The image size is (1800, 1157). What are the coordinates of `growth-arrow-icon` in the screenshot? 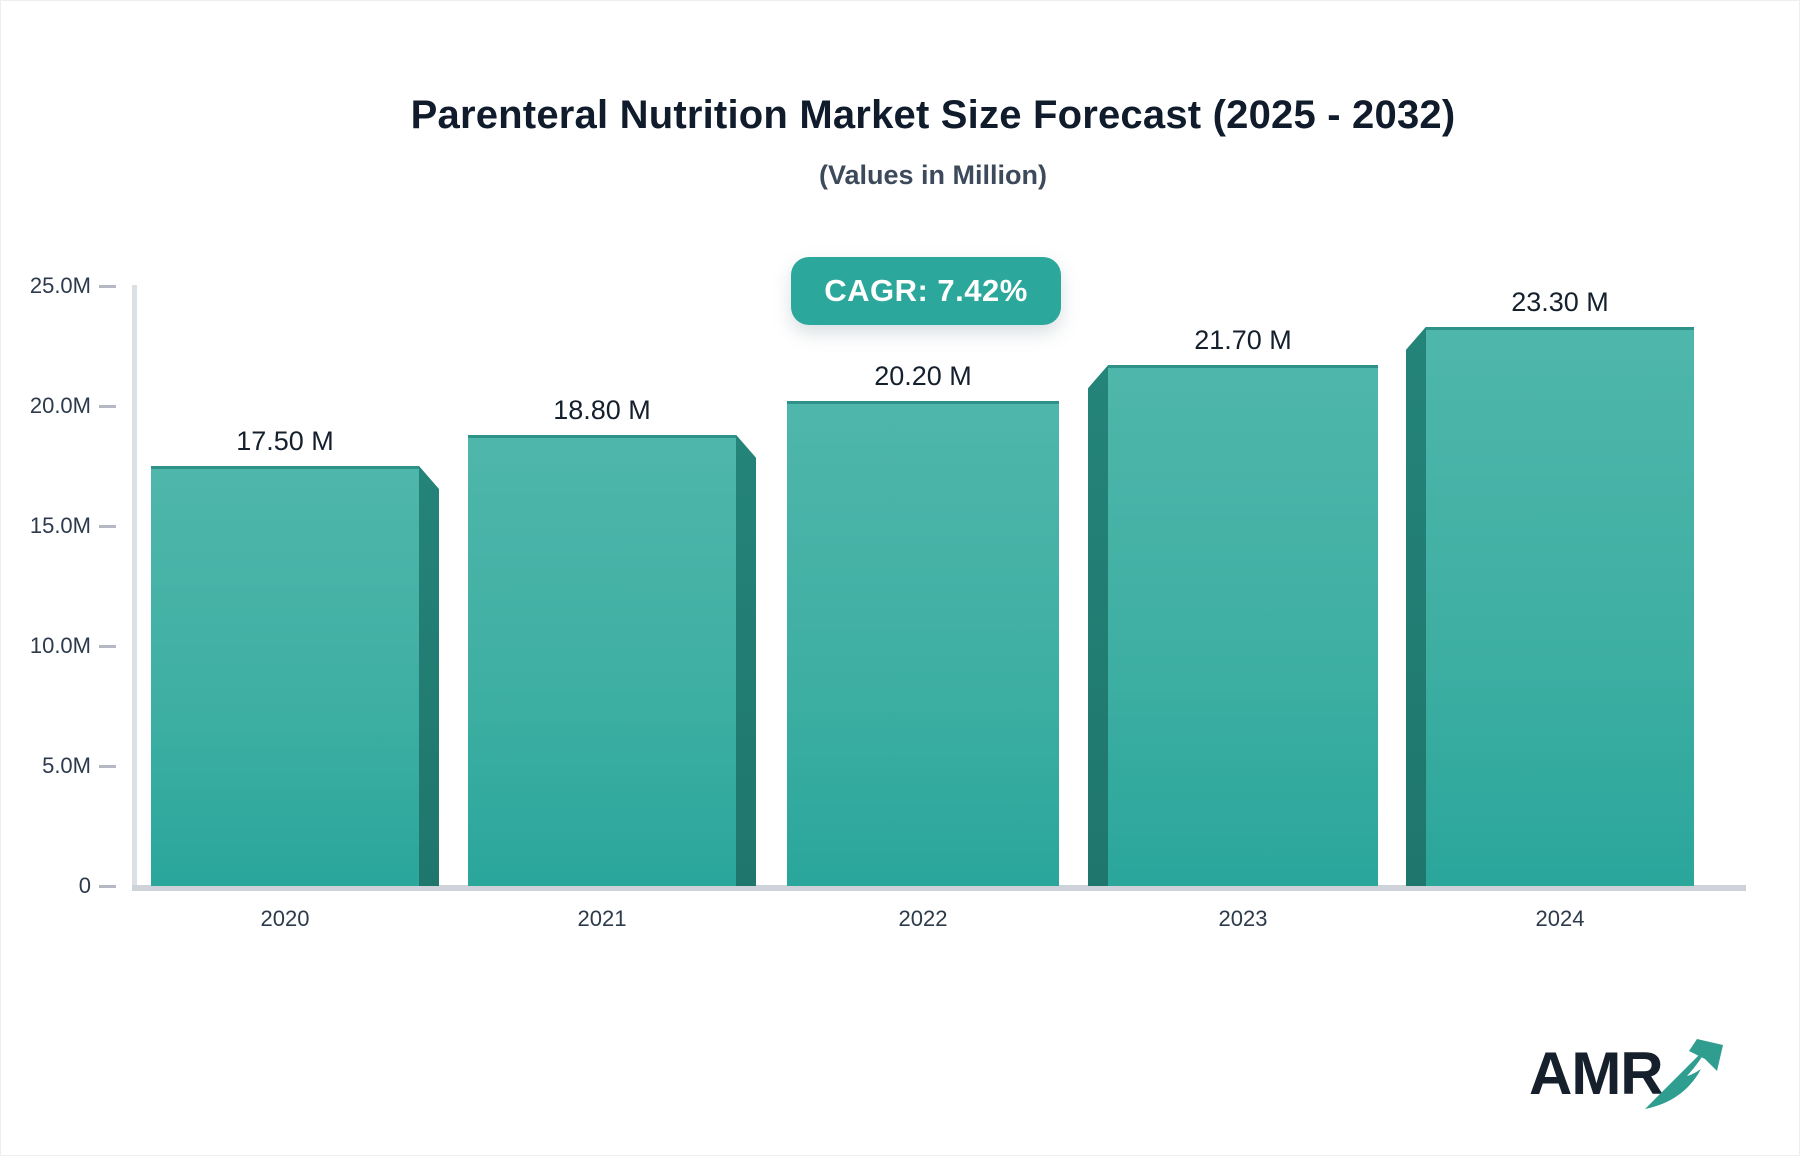 It's located at (1684, 1074).